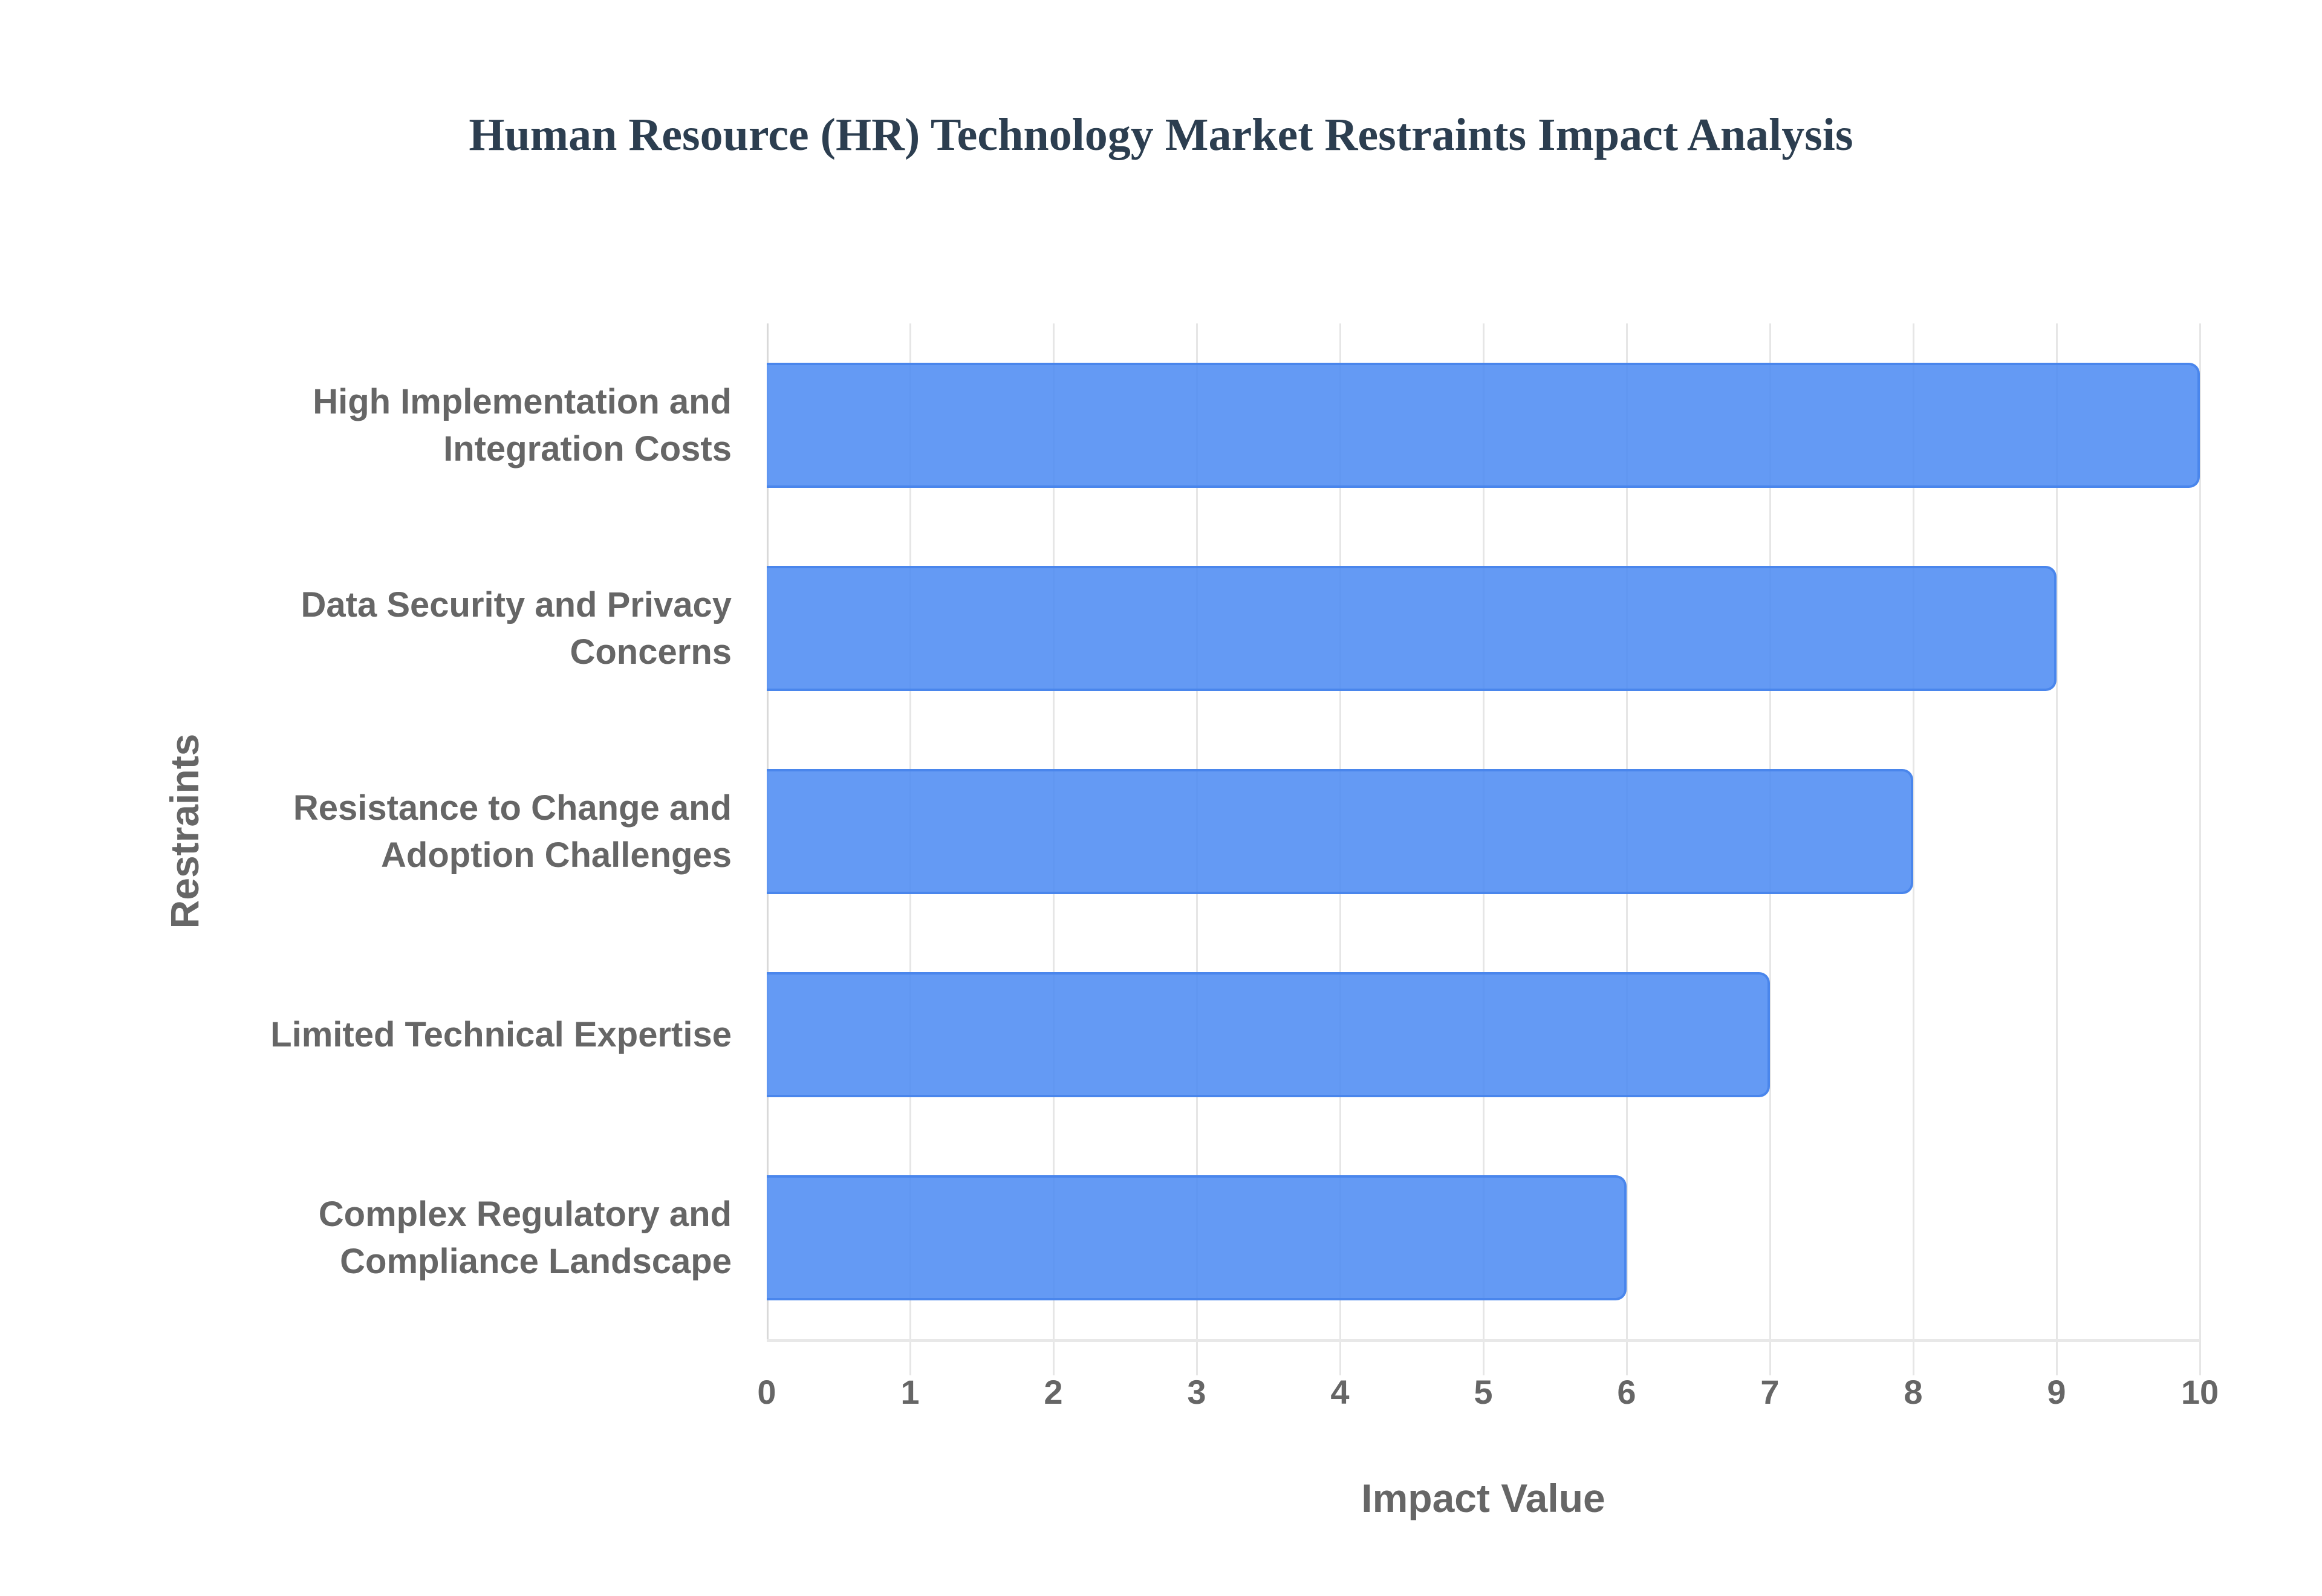  I want to click on y-category-label: High Implementation and Integration Costs, so click(522, 425).